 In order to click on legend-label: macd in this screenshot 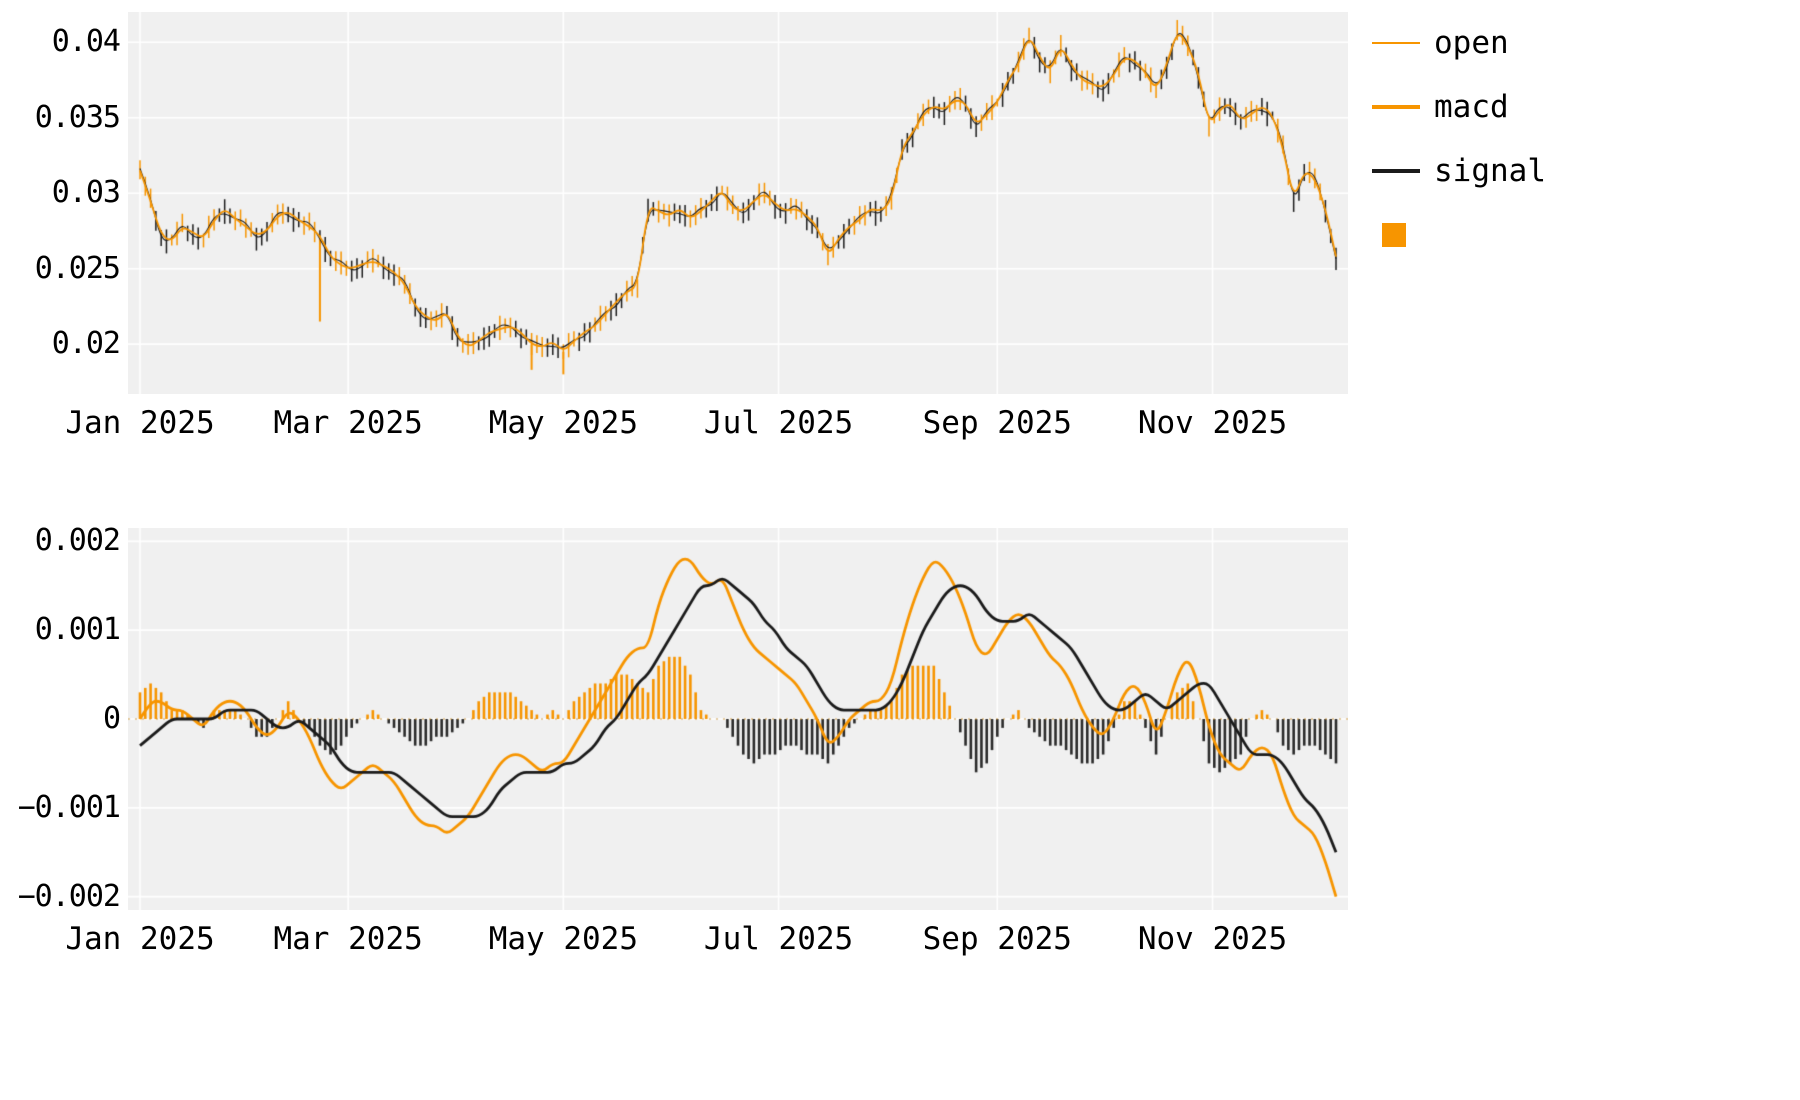, I will do `click(1471, 107)`.